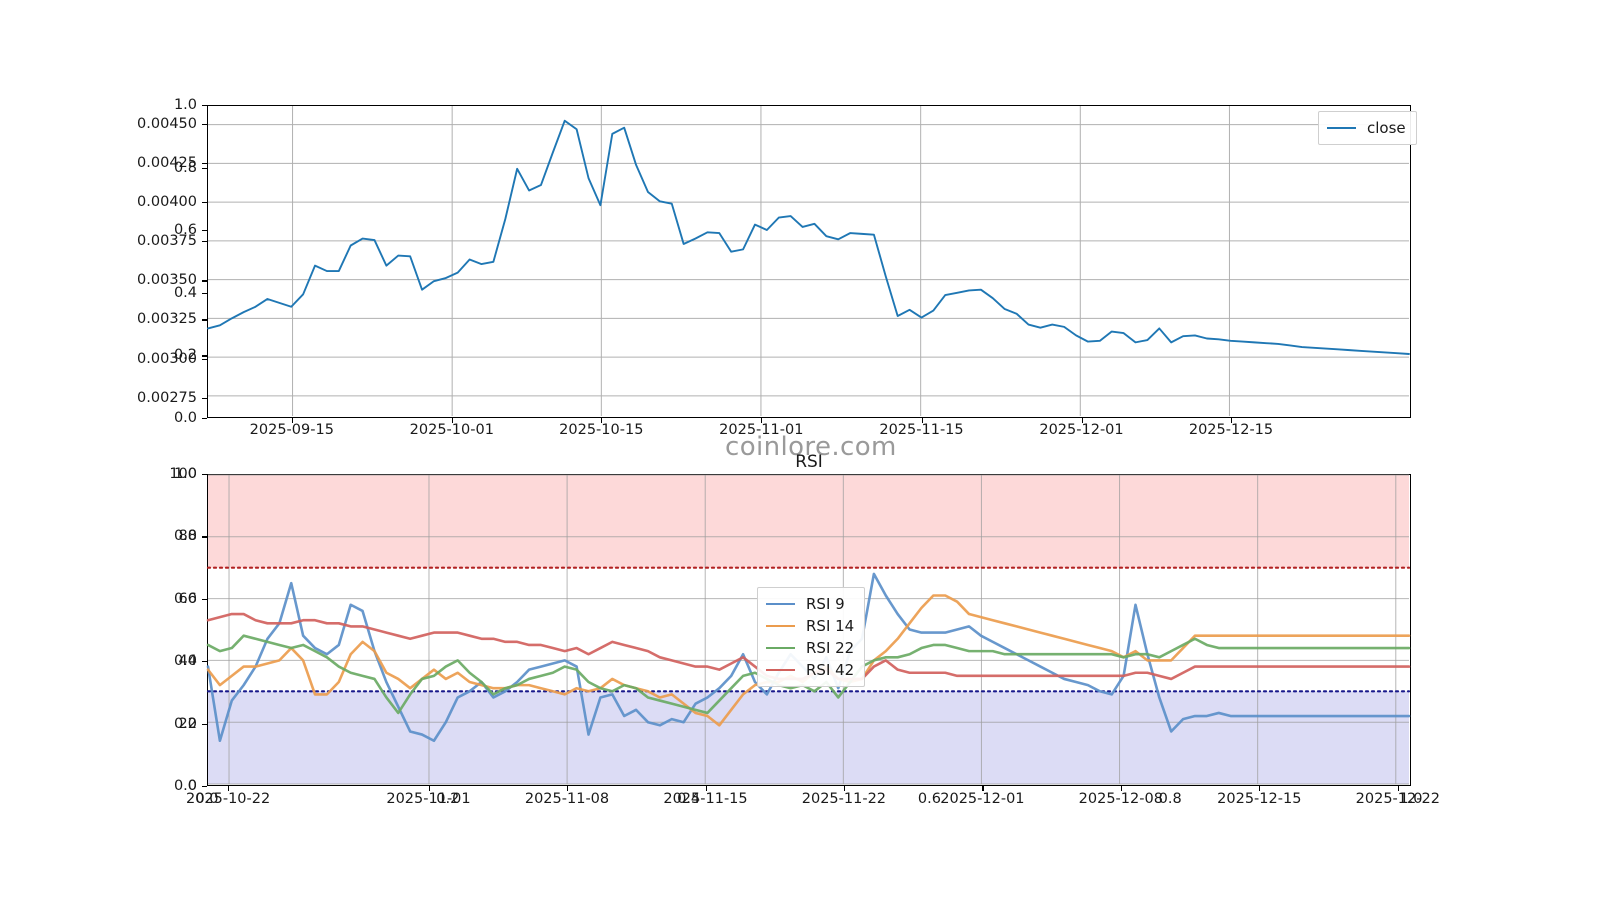 The height and width of the screenshot is (900, 1600). What do you see at coordinates (1411, 799) in the screenshot?
I see `rsi-x-tick-label-secondary: 1.0` at bounding box center [1411, 799].